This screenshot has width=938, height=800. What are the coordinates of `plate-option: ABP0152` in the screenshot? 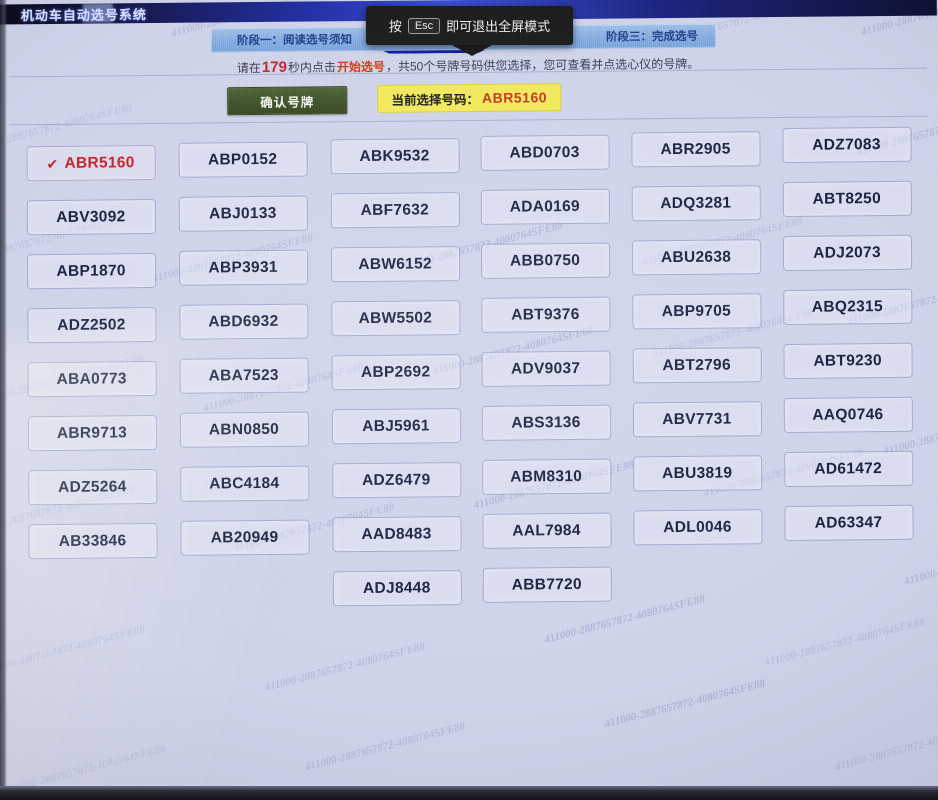 It's located at (242, 159).